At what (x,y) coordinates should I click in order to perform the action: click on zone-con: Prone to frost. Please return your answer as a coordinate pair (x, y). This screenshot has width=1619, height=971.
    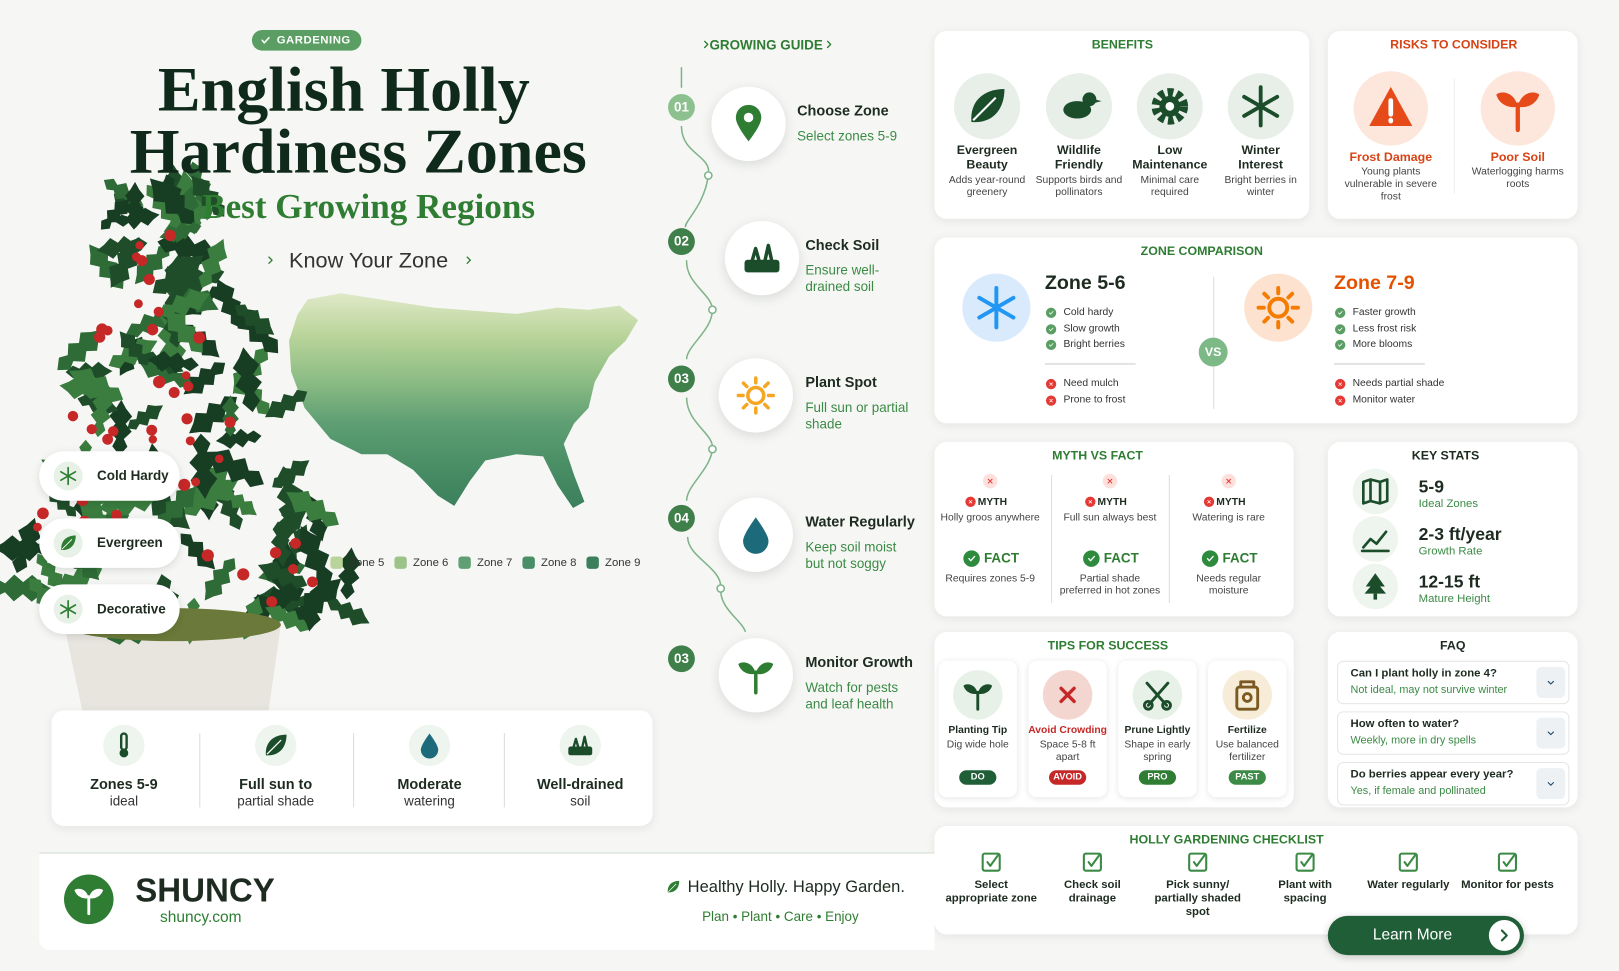
    Looking at the image, I should click on (1094, 399).